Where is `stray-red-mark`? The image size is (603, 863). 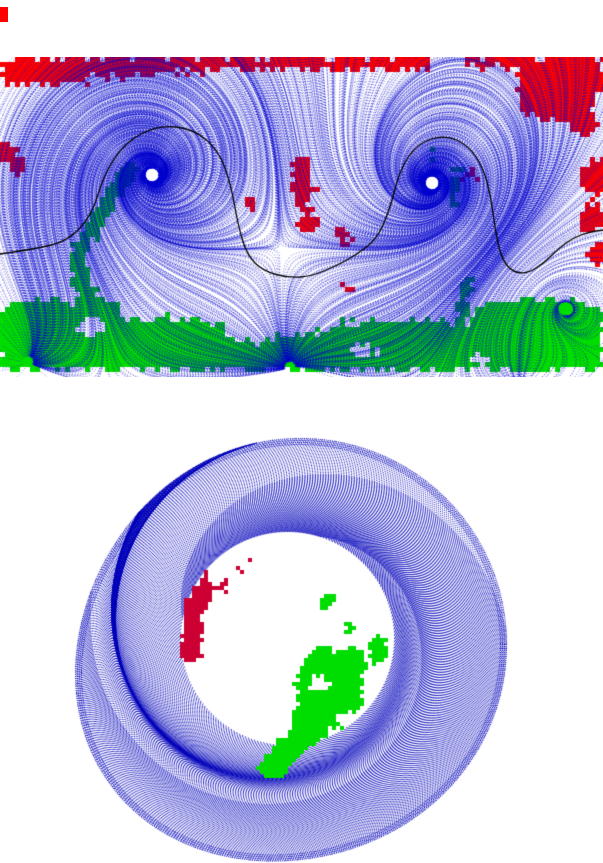
stray-red-mark is located at coordinates (4, 14).